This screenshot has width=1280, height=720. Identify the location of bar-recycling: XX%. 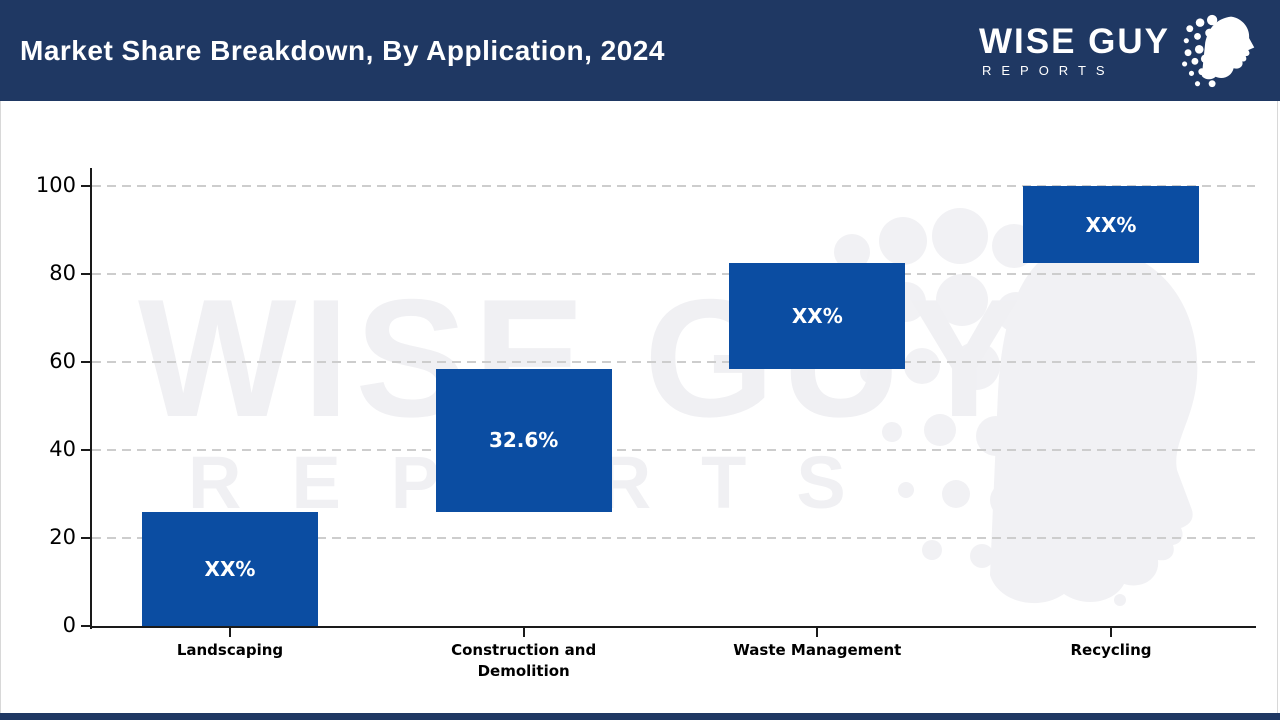
(1111, 225).